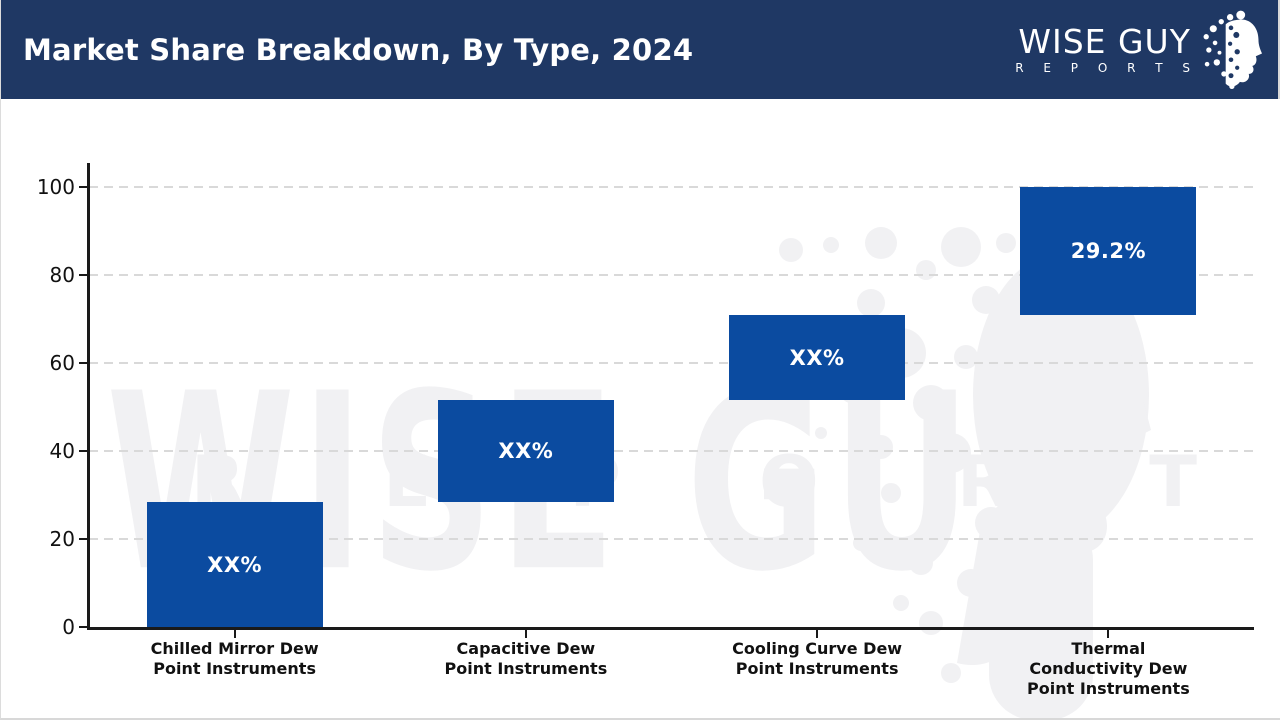 Image resolution: width=1280 pixels, height=720 pixels. Describe the element at coordinates (68, 627) in the screenshot. I see `y-tick-label: 0` at that location.